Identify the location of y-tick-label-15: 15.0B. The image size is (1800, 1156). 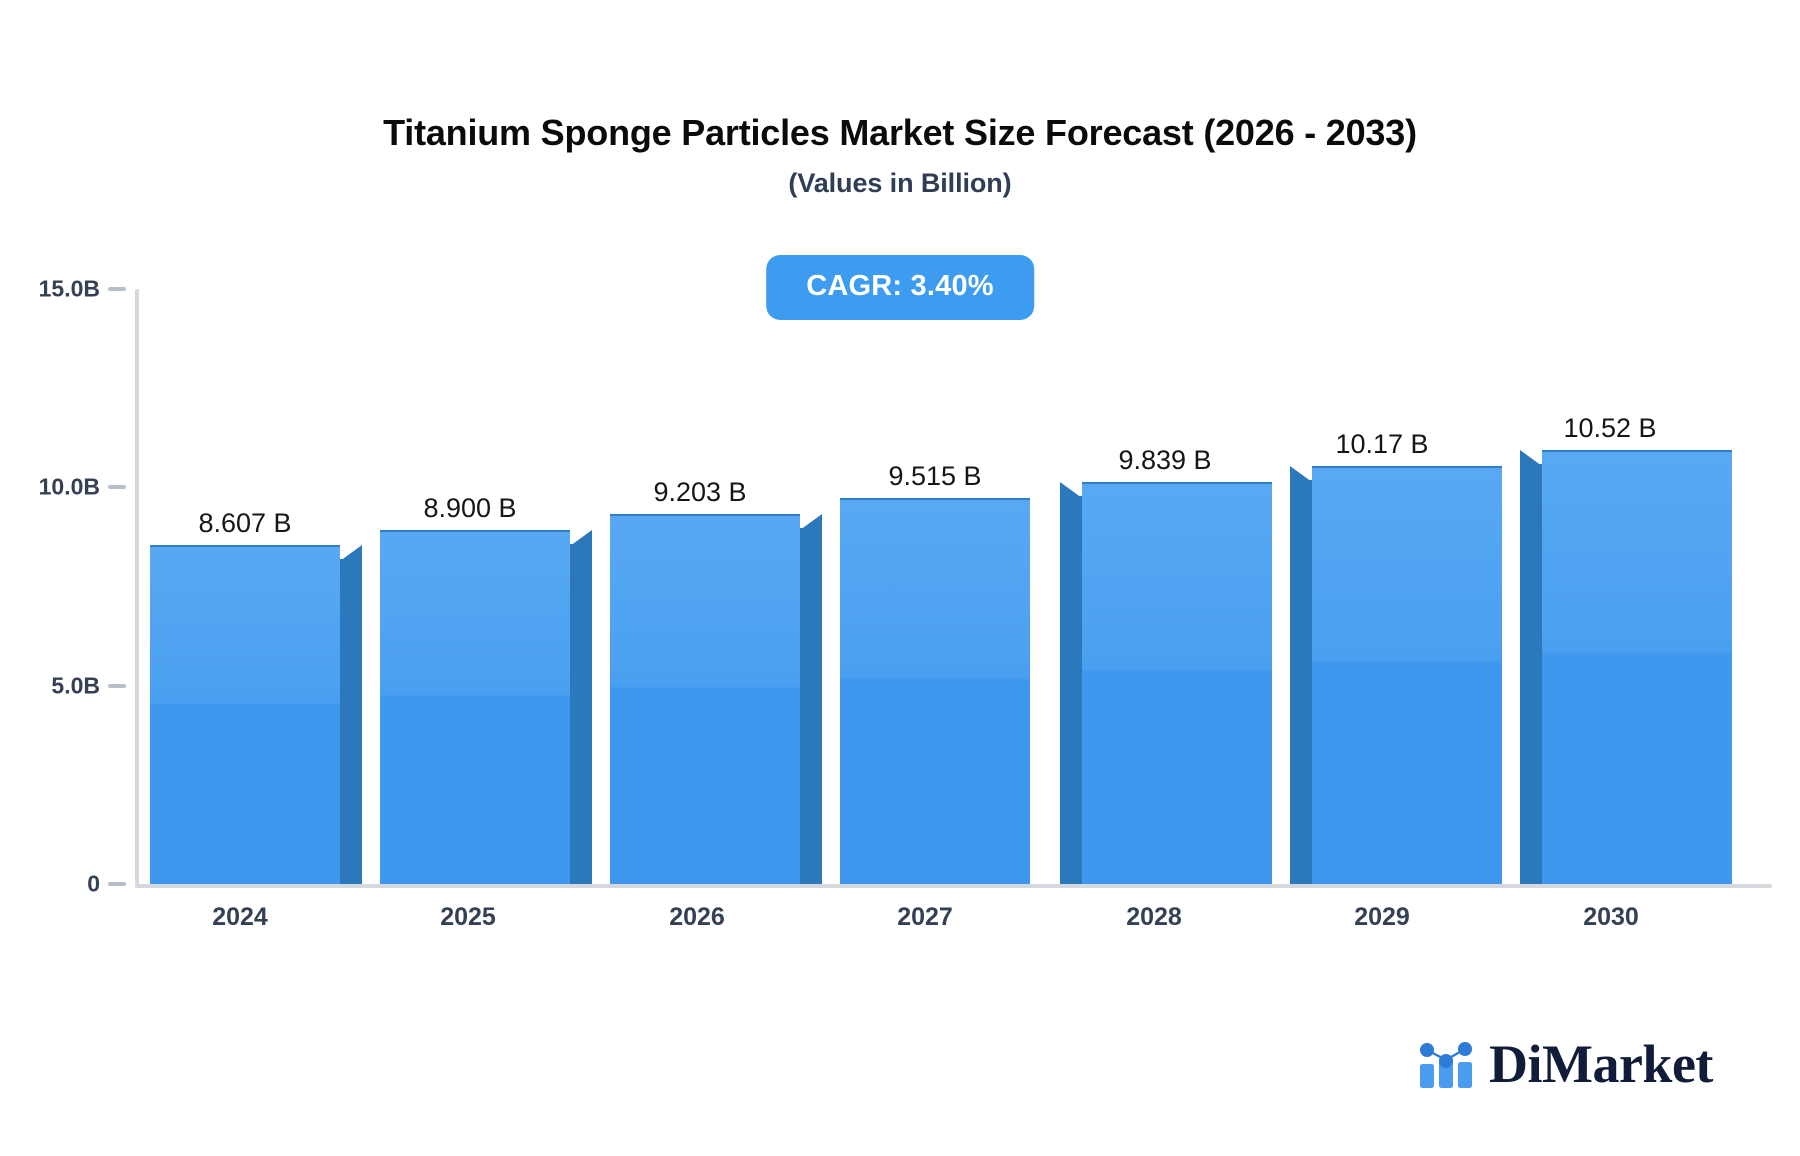
(69, 288).